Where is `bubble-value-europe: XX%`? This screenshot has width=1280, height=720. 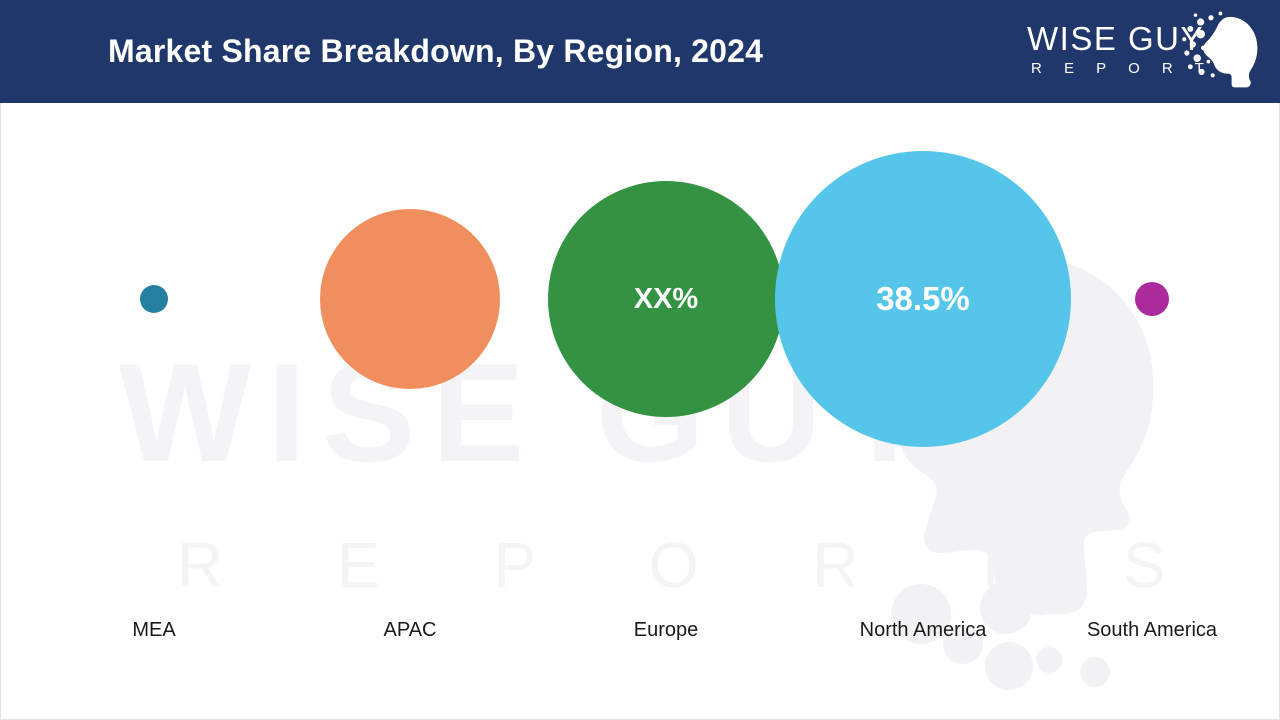 bubble-value-europe: XX% is located at coordinates (666, 298).